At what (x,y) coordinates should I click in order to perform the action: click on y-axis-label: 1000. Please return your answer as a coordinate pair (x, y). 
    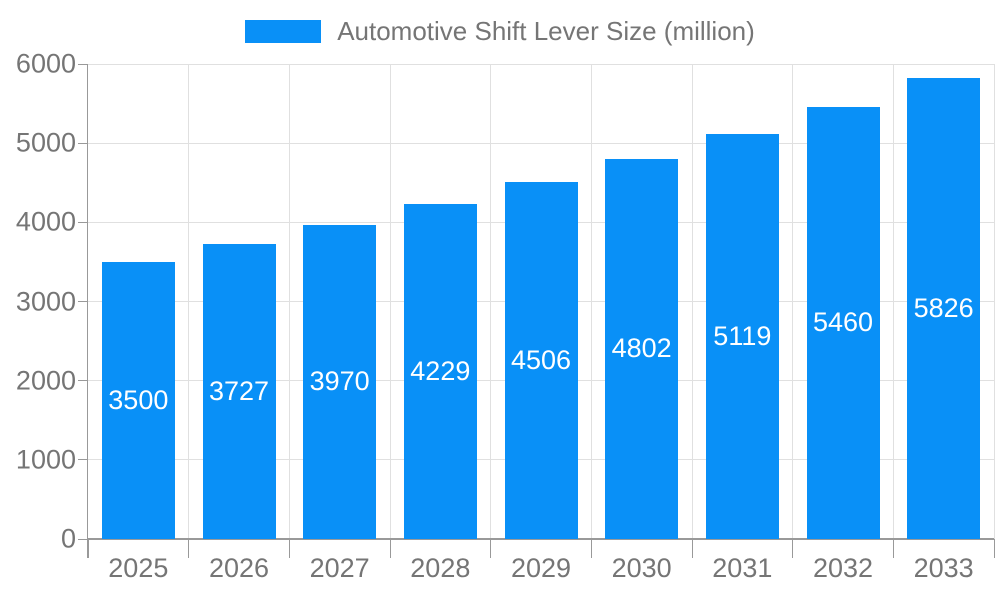
    Looking at the image, I should click on (45, 459).